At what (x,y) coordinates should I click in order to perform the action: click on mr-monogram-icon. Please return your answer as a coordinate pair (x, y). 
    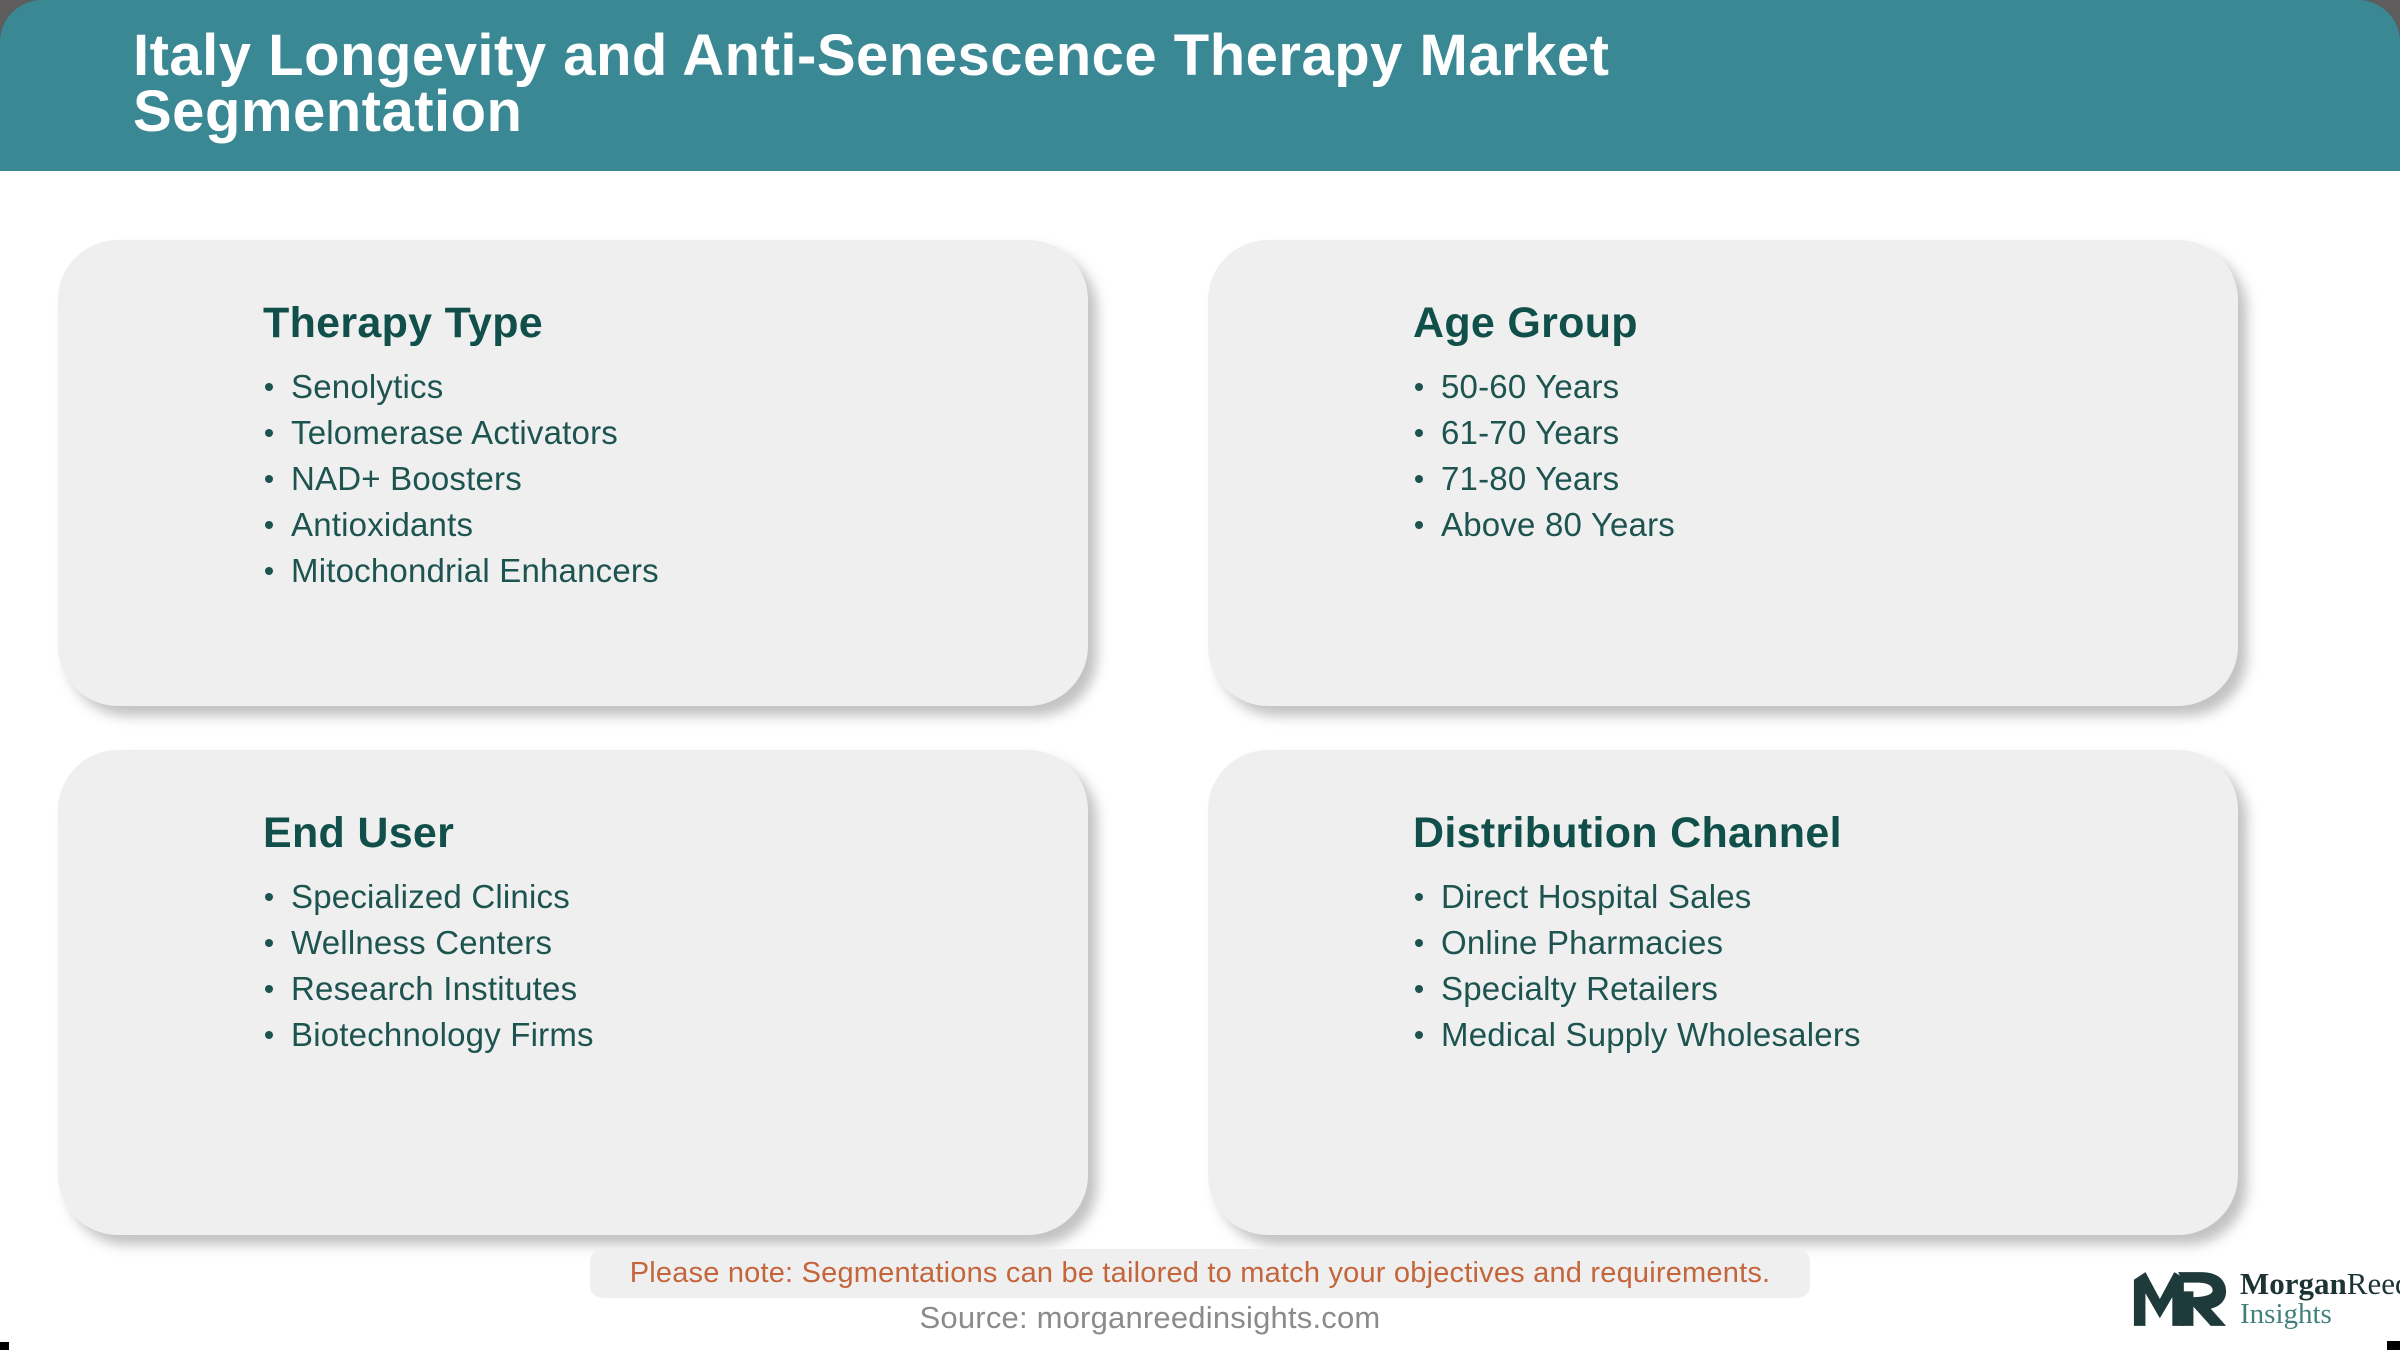
    Looking at the image, I should click on (2180, 1298).